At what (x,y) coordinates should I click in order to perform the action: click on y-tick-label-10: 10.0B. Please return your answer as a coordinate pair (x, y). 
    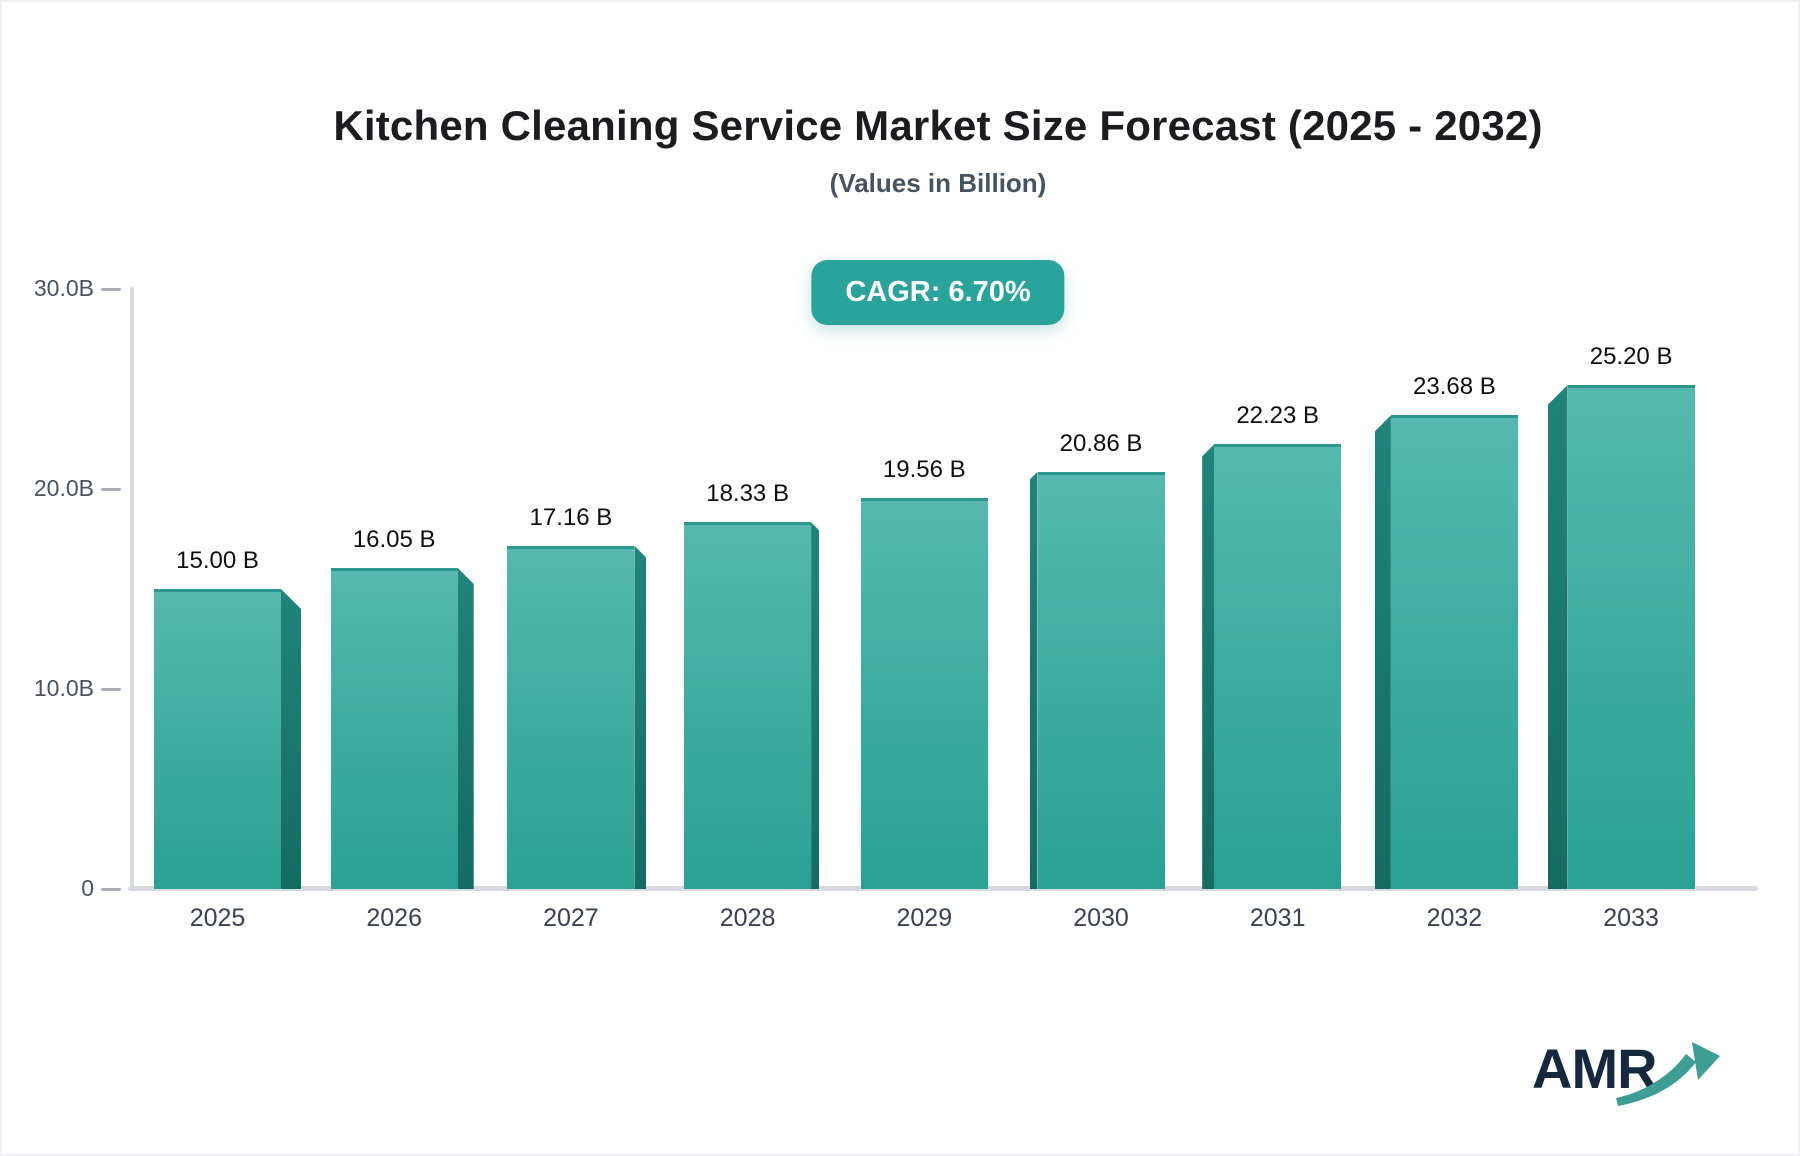
    Looking at the image, I should click on (63, 688).